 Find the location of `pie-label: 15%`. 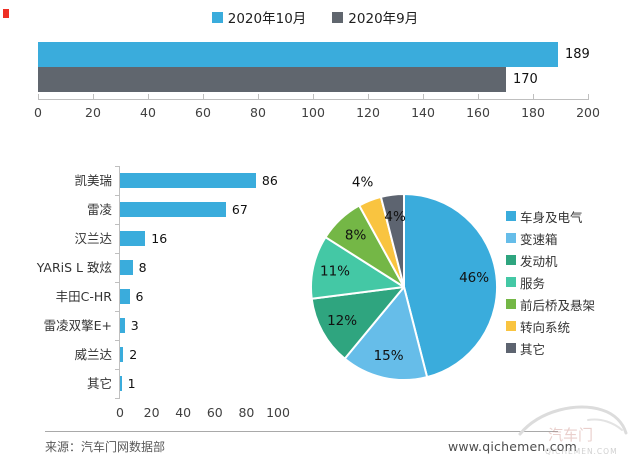

pie-label: 15% is located at coordinates (389, 356).